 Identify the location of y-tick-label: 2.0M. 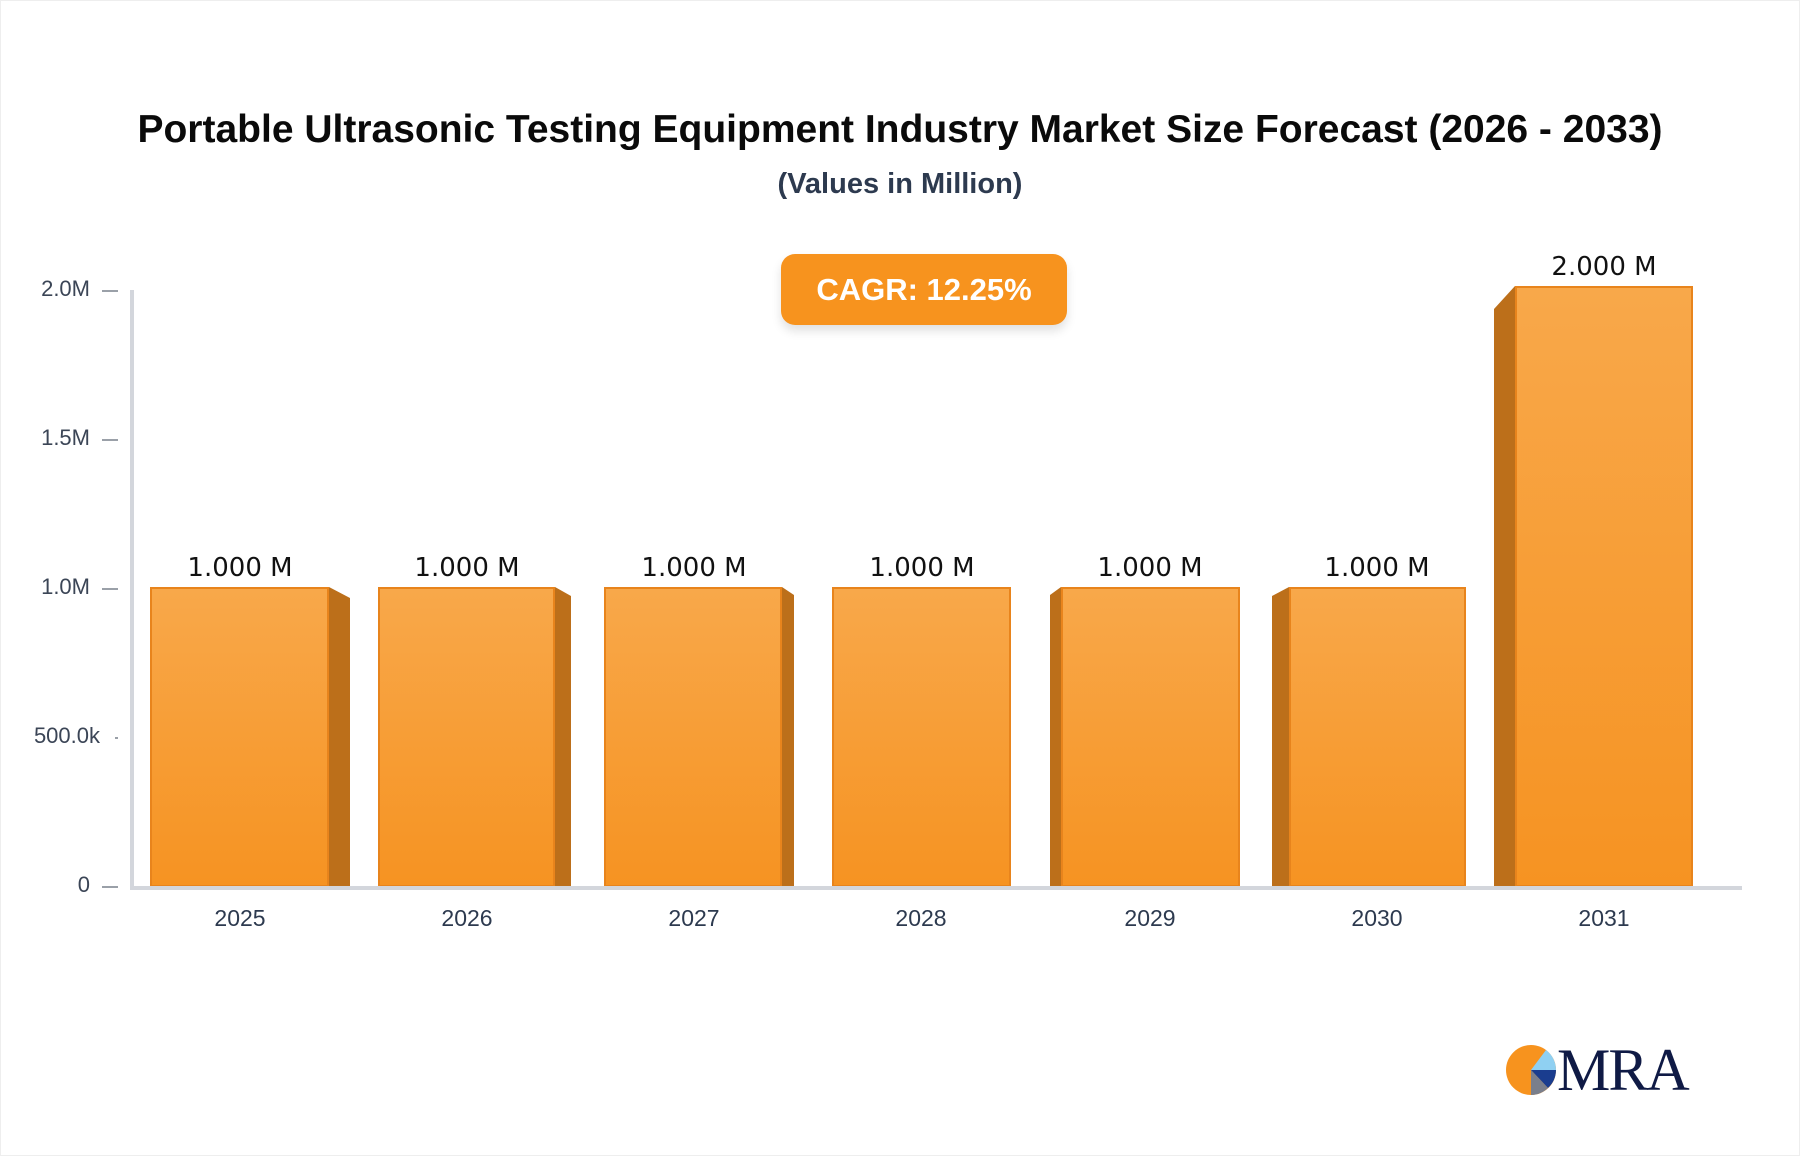
(65, 288).